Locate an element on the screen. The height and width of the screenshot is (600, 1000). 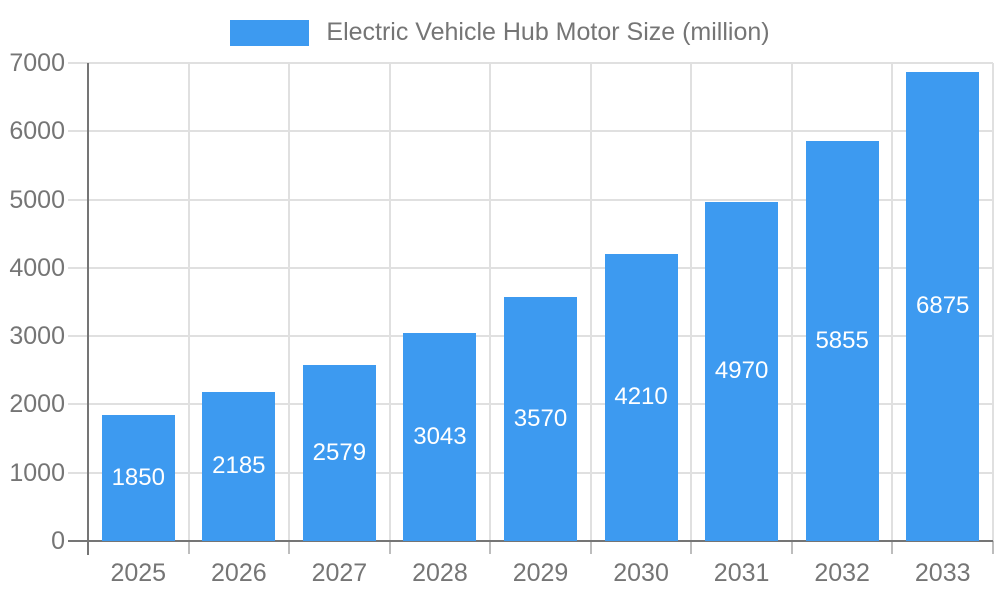
x-axis-line is located at coordinates (530, 541).